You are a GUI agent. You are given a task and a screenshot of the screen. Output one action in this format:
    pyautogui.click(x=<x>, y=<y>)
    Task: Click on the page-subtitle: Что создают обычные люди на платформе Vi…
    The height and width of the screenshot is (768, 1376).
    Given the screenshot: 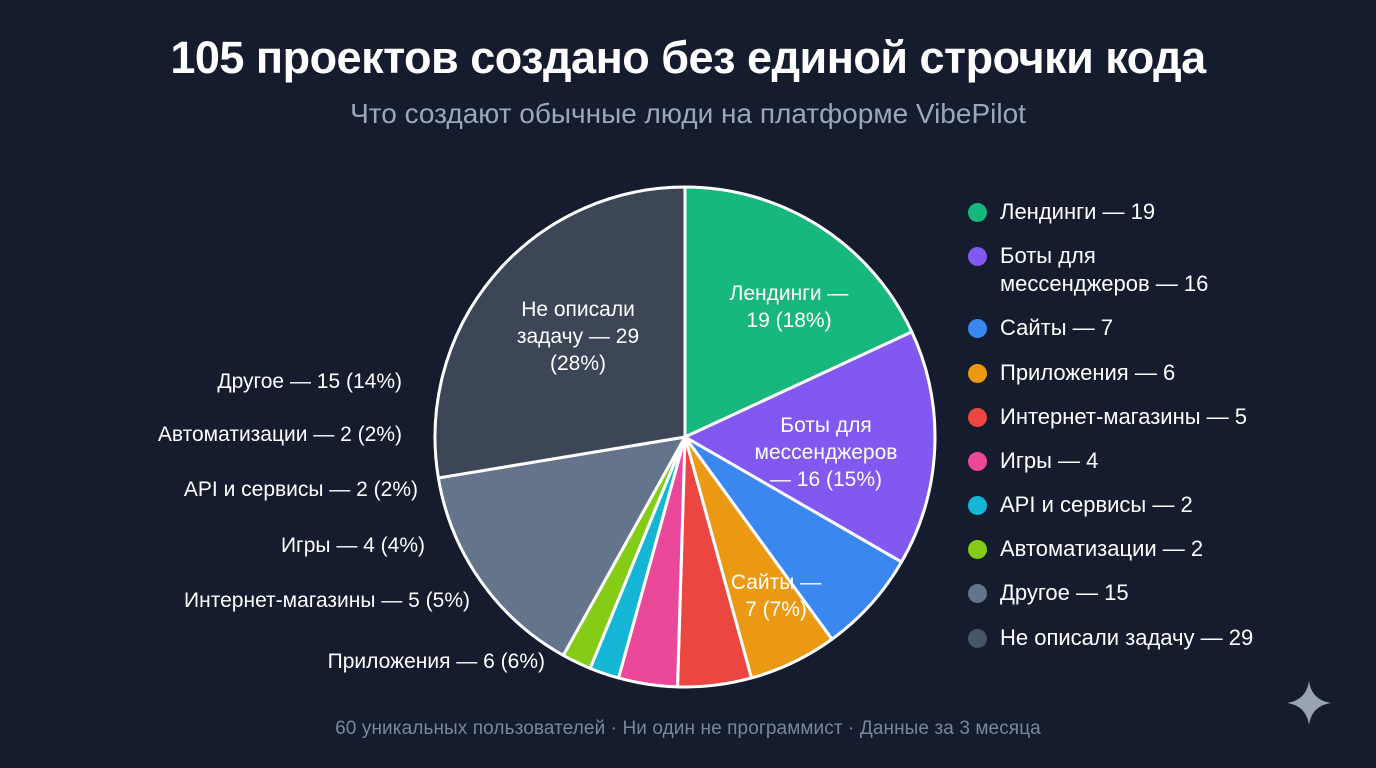 What is the action you would take?
    pyautogui.click(x=688, y=113)
    